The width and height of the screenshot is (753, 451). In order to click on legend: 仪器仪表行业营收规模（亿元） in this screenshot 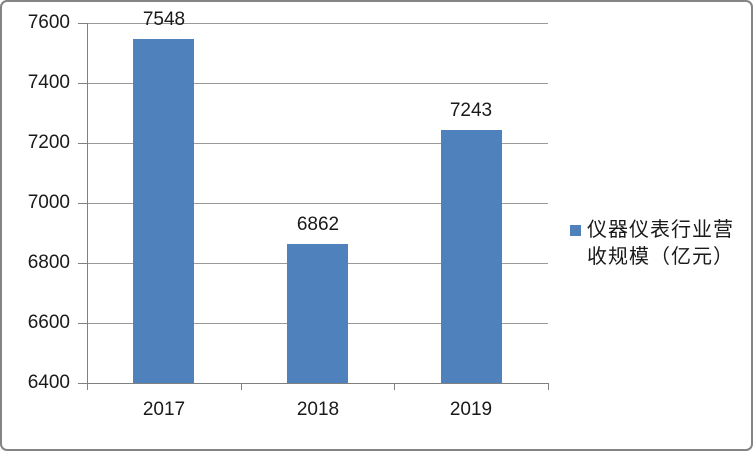, I will do `click(654, 244)`.